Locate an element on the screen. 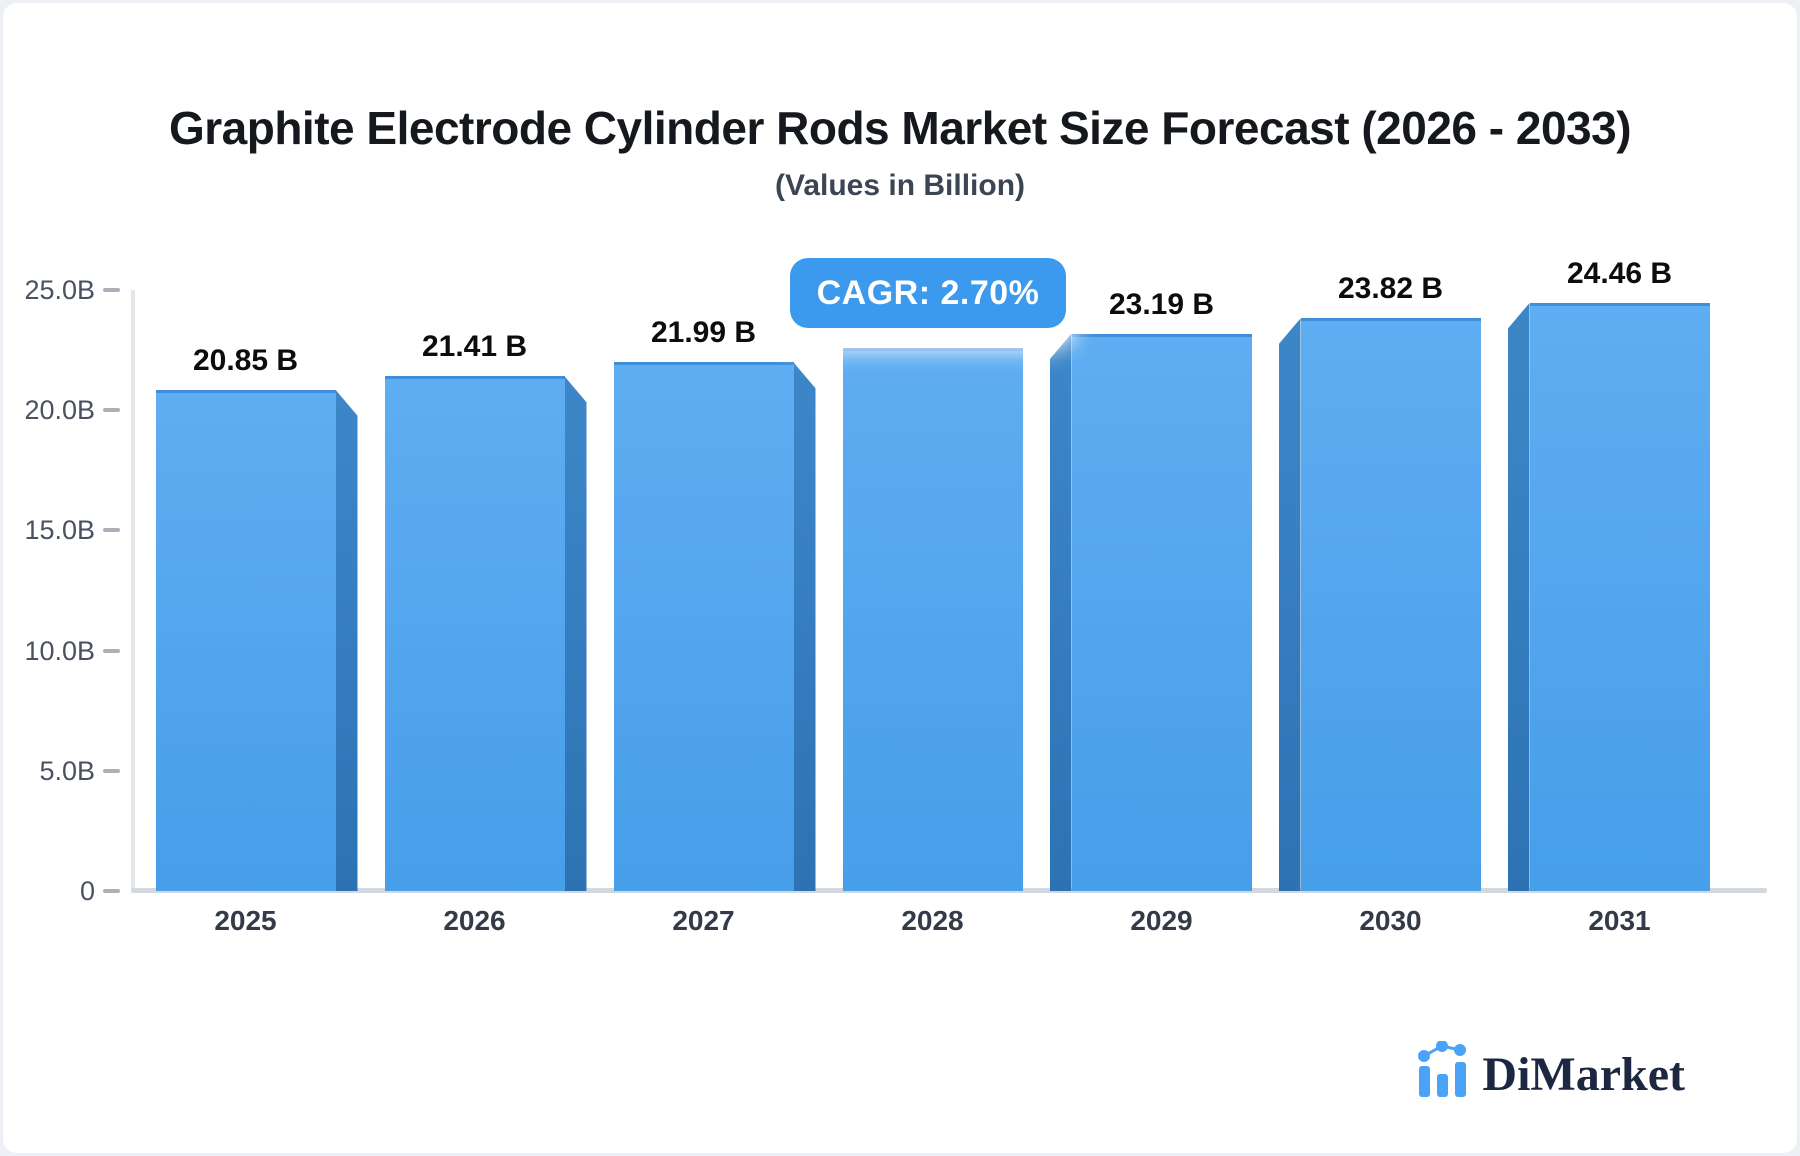 The width and height of the screenshot is (1800, 1156). x-axis-label: 2026 is located at coordinates (474, 920).